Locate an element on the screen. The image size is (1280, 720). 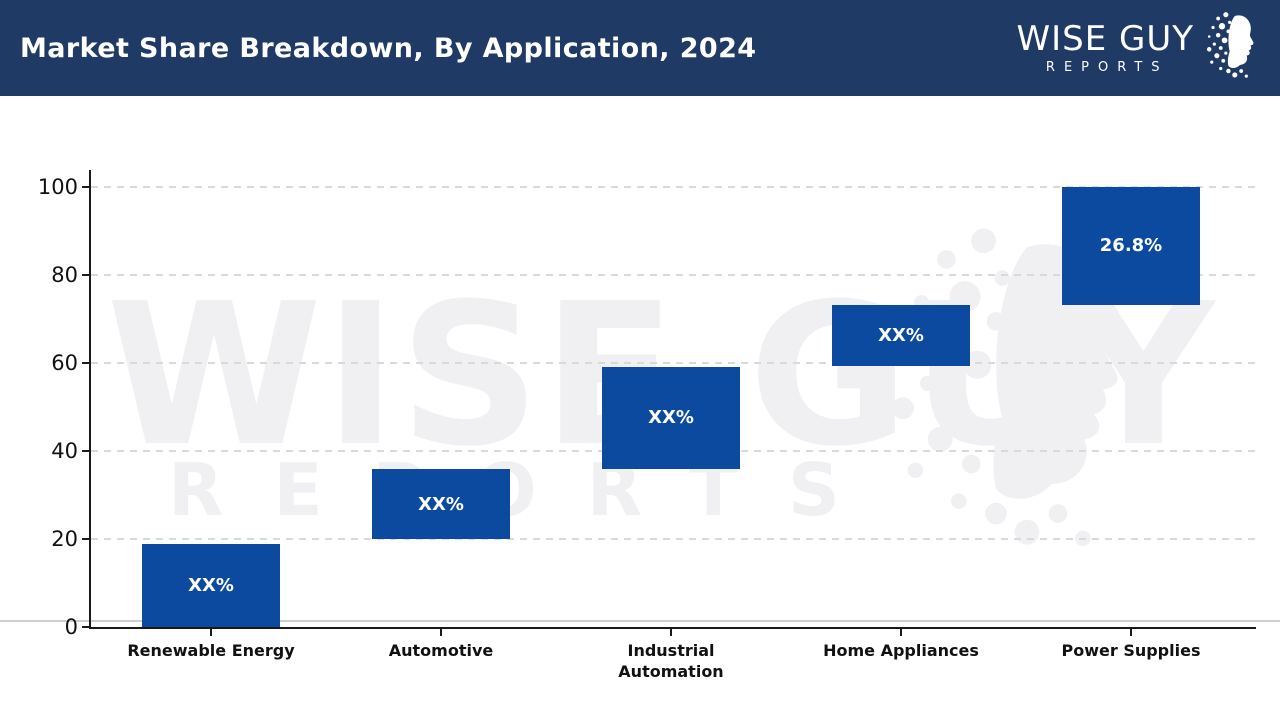
logo-brand-sub: REPORTS is located at coordinates (1107, 67).